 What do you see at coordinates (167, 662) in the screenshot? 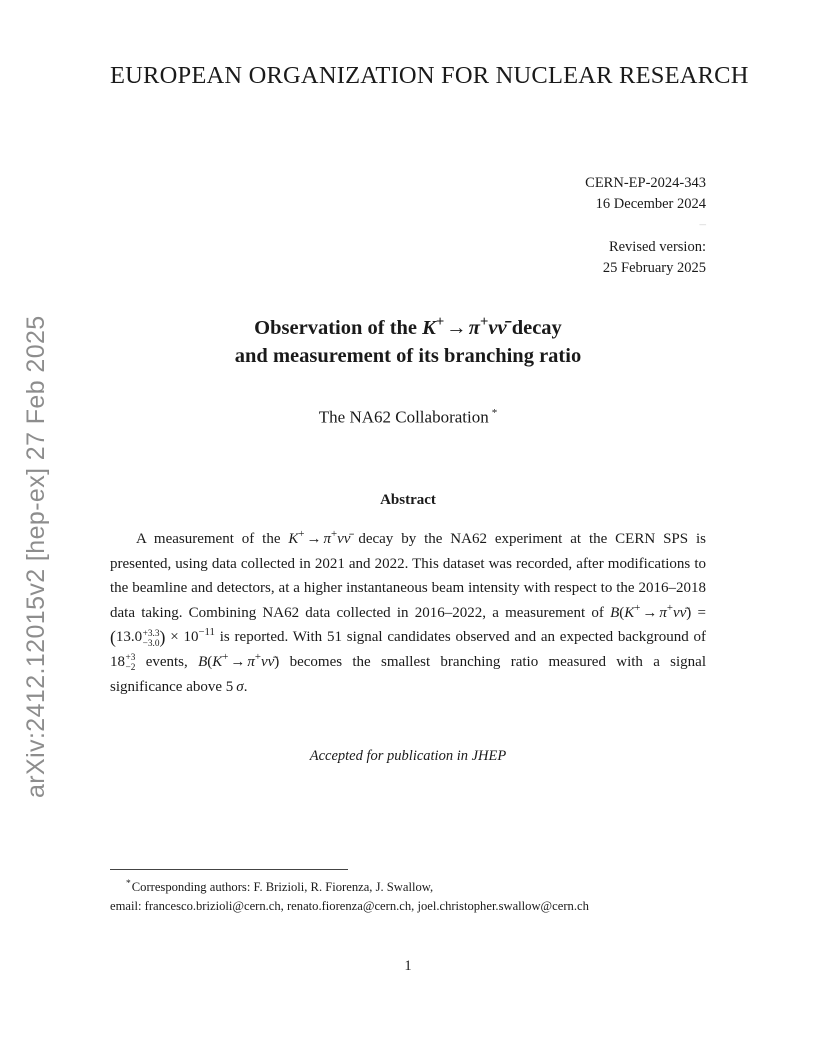
I see `abstract-segment-4: events,` at bounding box center [167, 662].